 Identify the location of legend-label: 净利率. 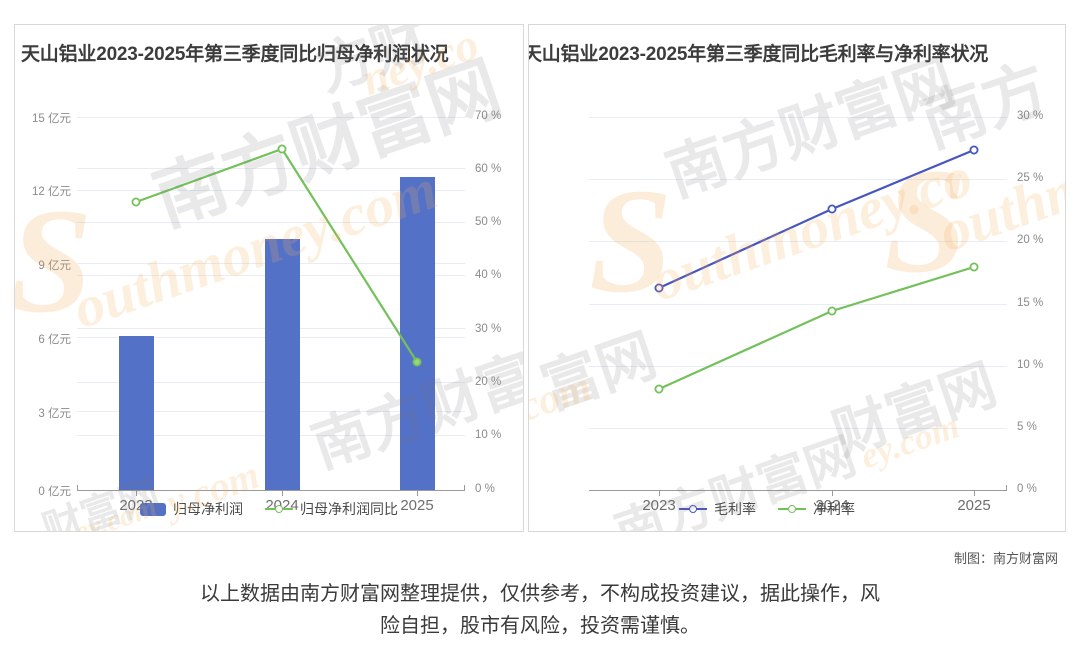
(834, 509).